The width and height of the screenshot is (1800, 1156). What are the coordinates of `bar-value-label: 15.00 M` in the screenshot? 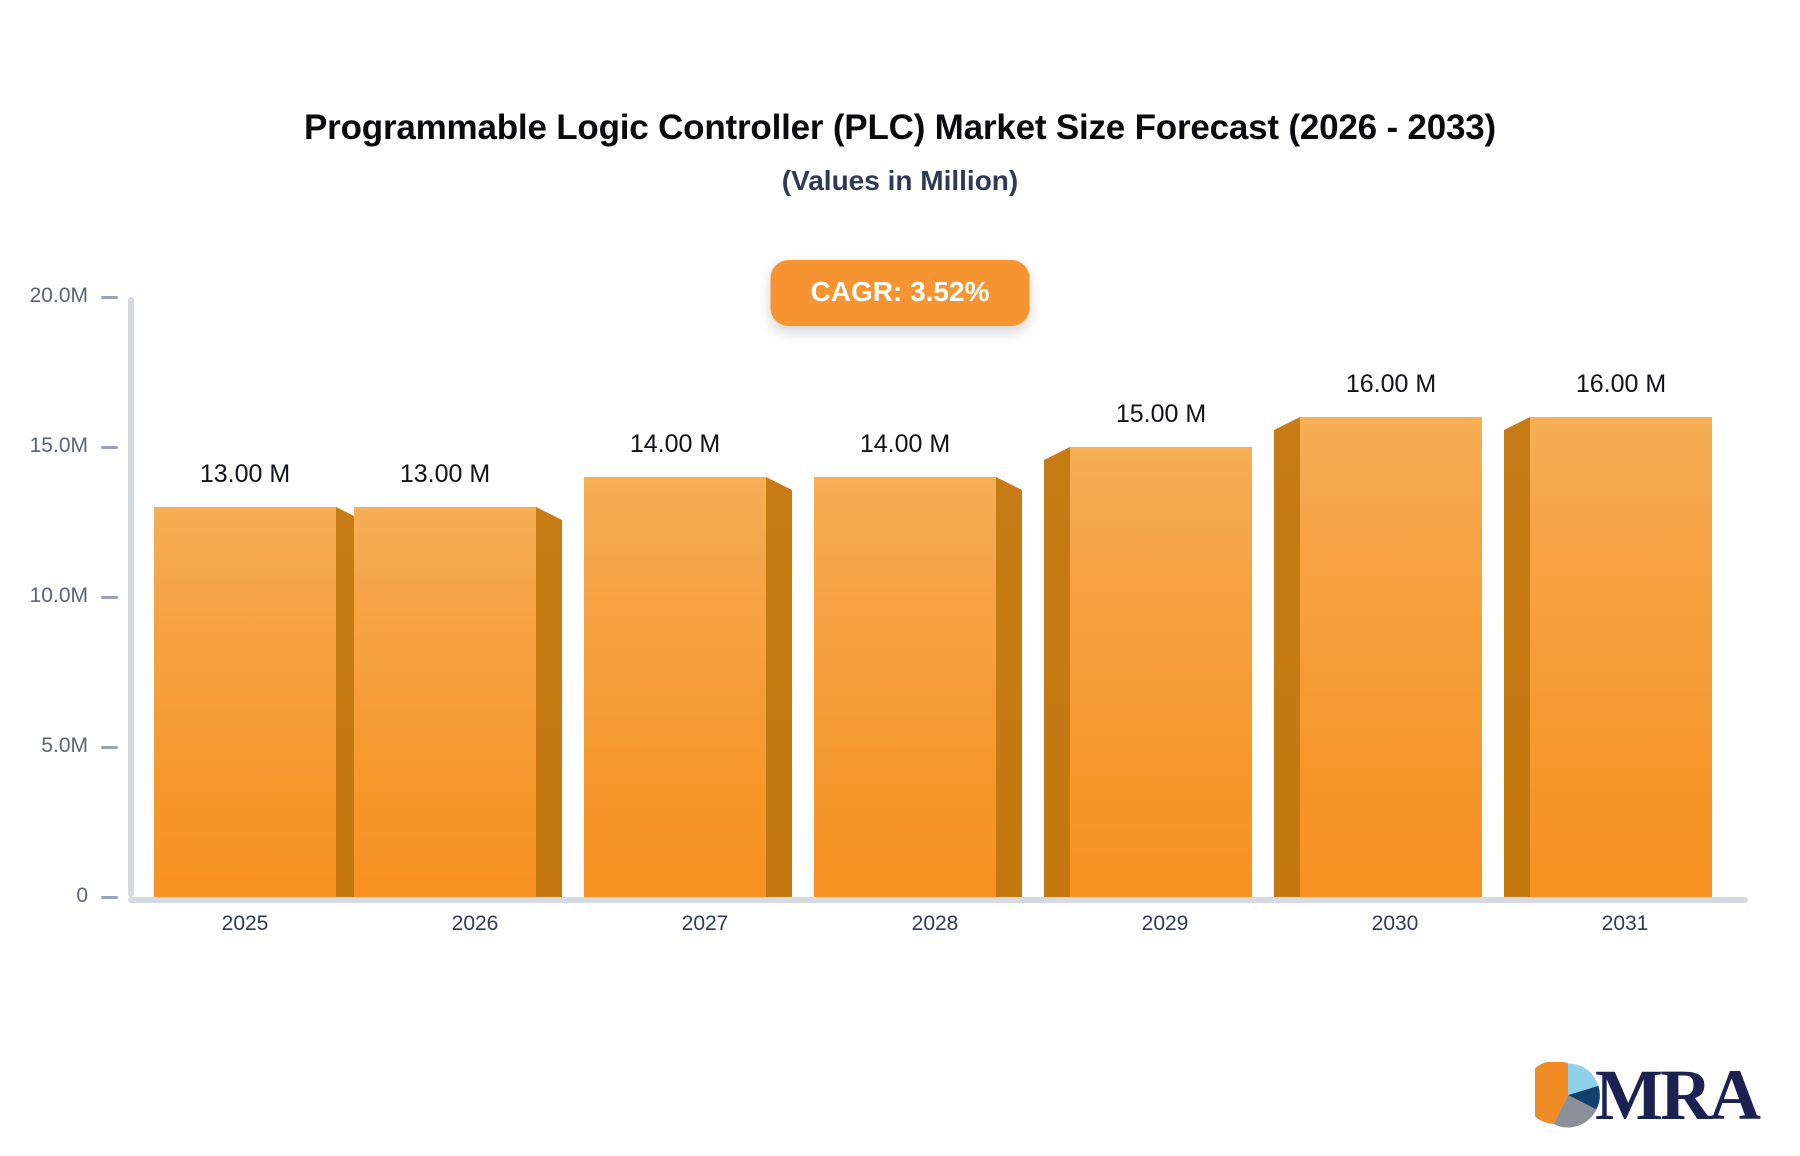 It's located at (1161, 414).